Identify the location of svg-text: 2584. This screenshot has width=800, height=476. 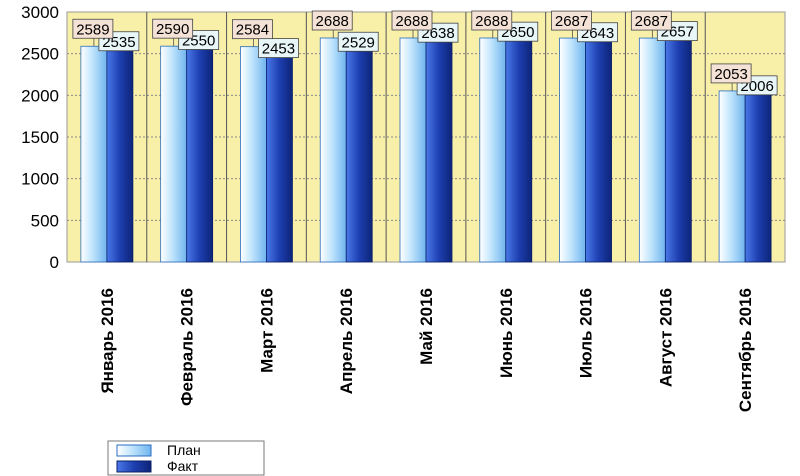
(252, 30).